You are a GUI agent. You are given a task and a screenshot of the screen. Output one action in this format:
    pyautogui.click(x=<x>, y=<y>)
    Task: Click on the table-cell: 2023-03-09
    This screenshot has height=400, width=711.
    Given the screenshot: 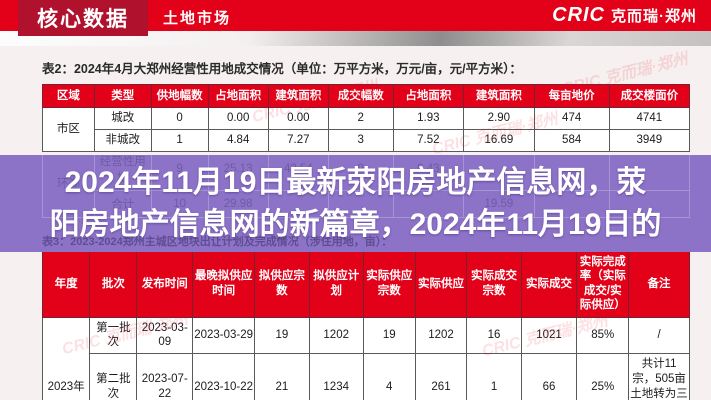 What is the action you would take?
    pyautogui.click(x=165, y=335)
    